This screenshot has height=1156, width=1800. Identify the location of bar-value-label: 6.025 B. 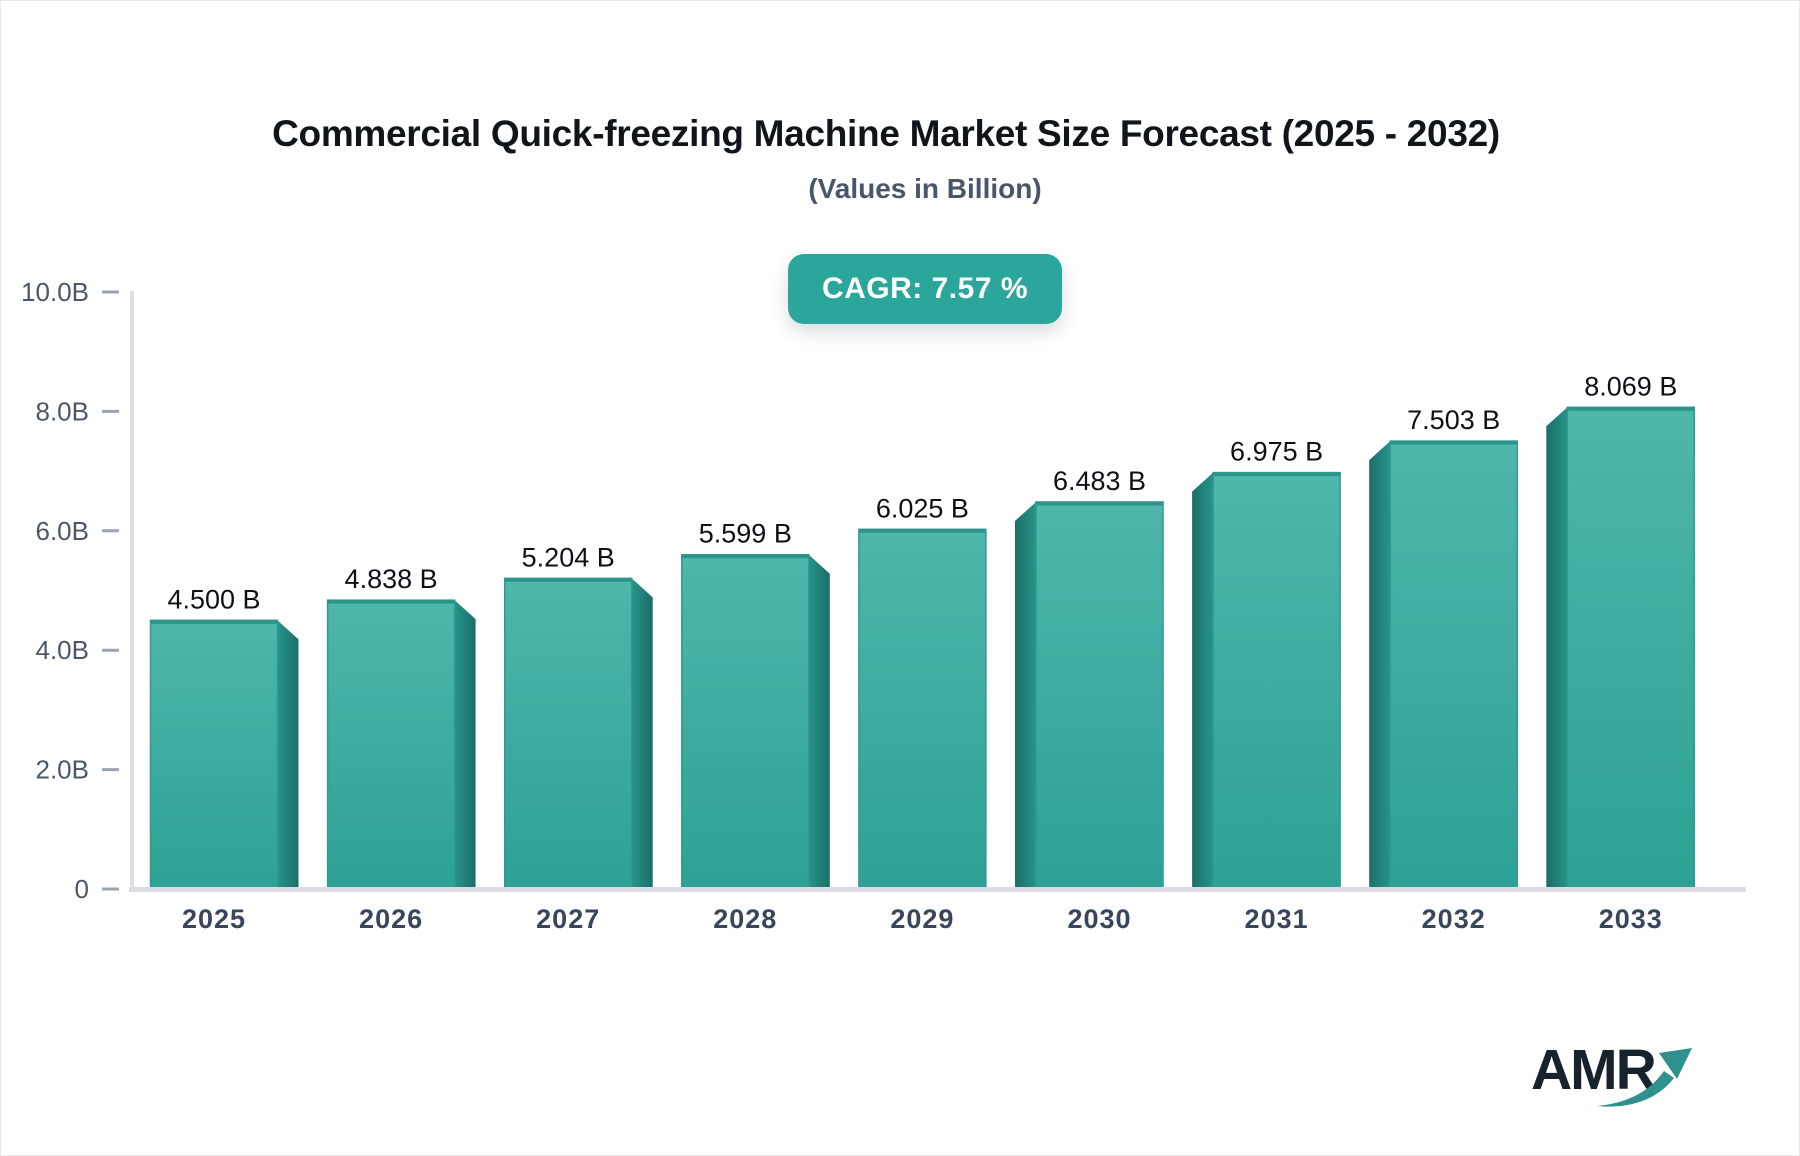
(922, 508).